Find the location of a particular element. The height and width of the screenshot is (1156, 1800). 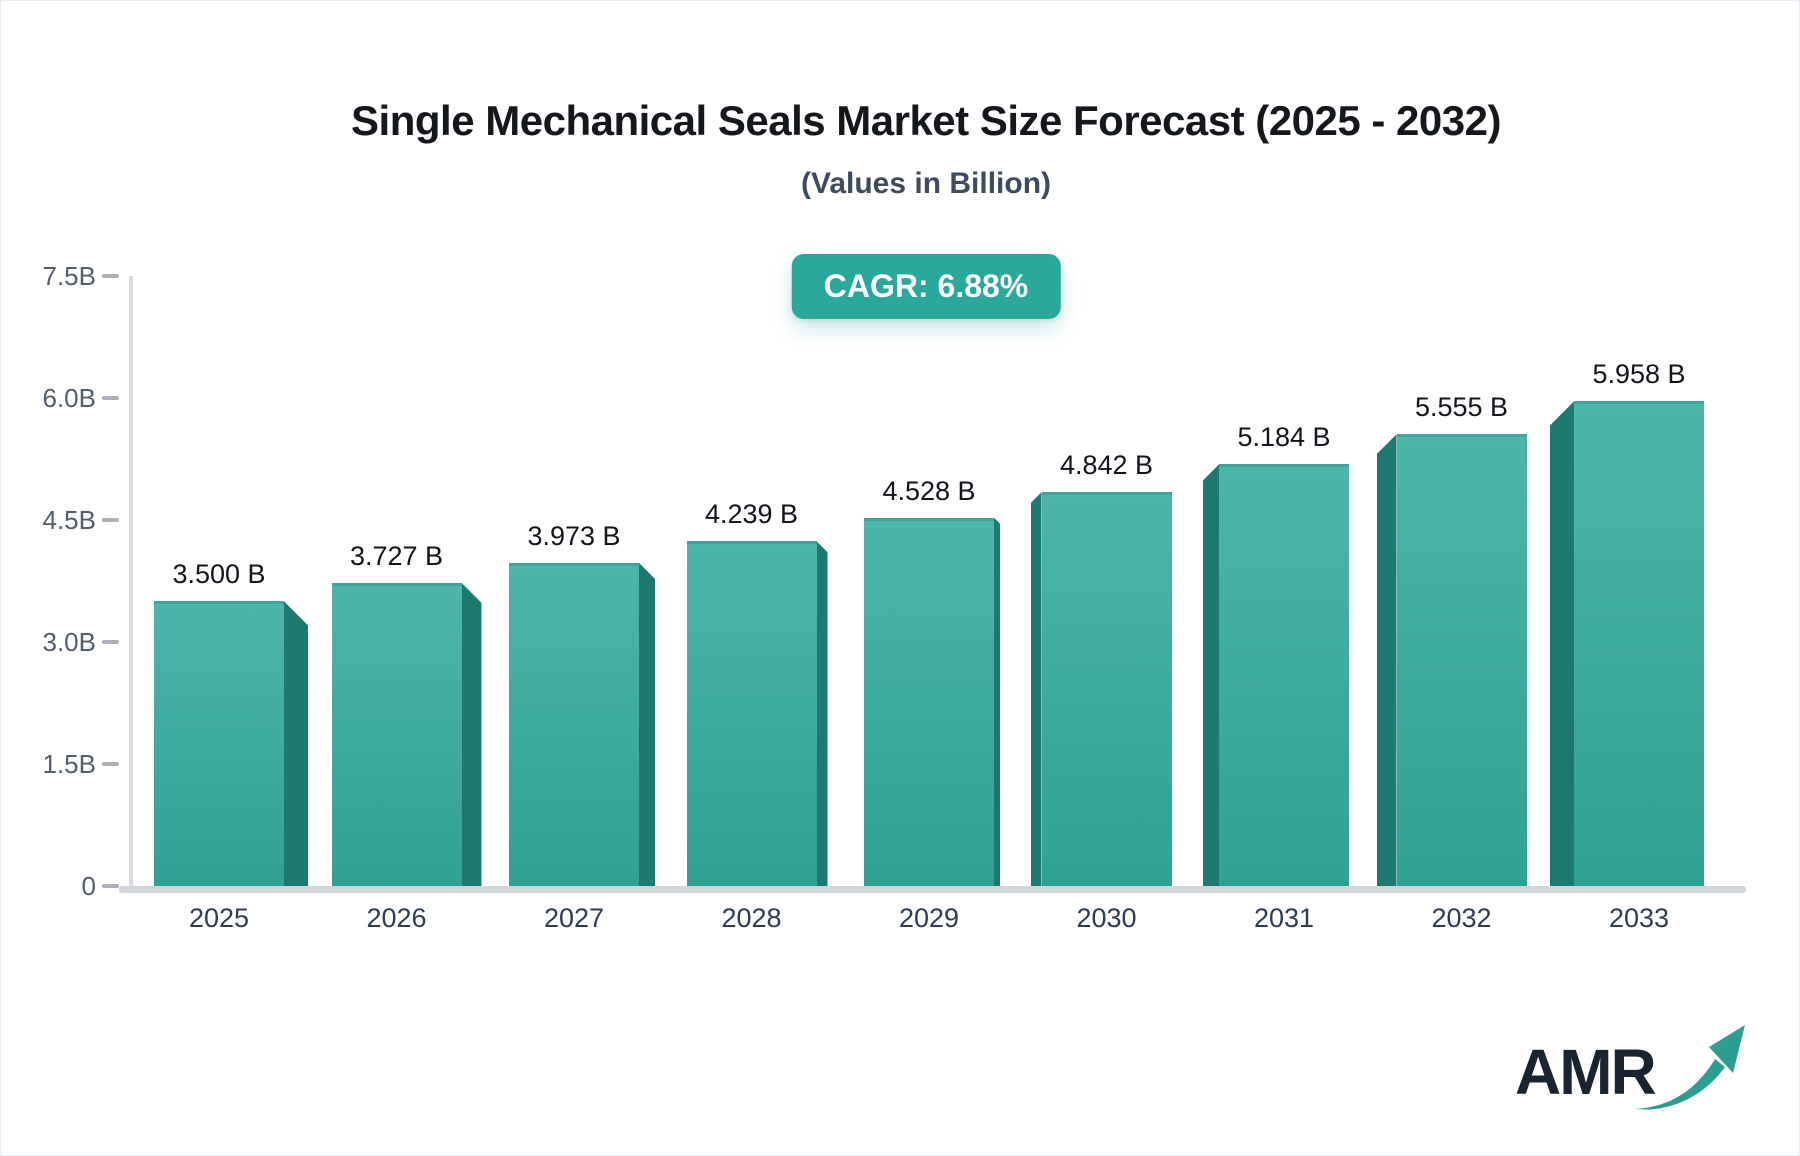

bar-value-label: 4.528 B is located at coordinates (929, 490).